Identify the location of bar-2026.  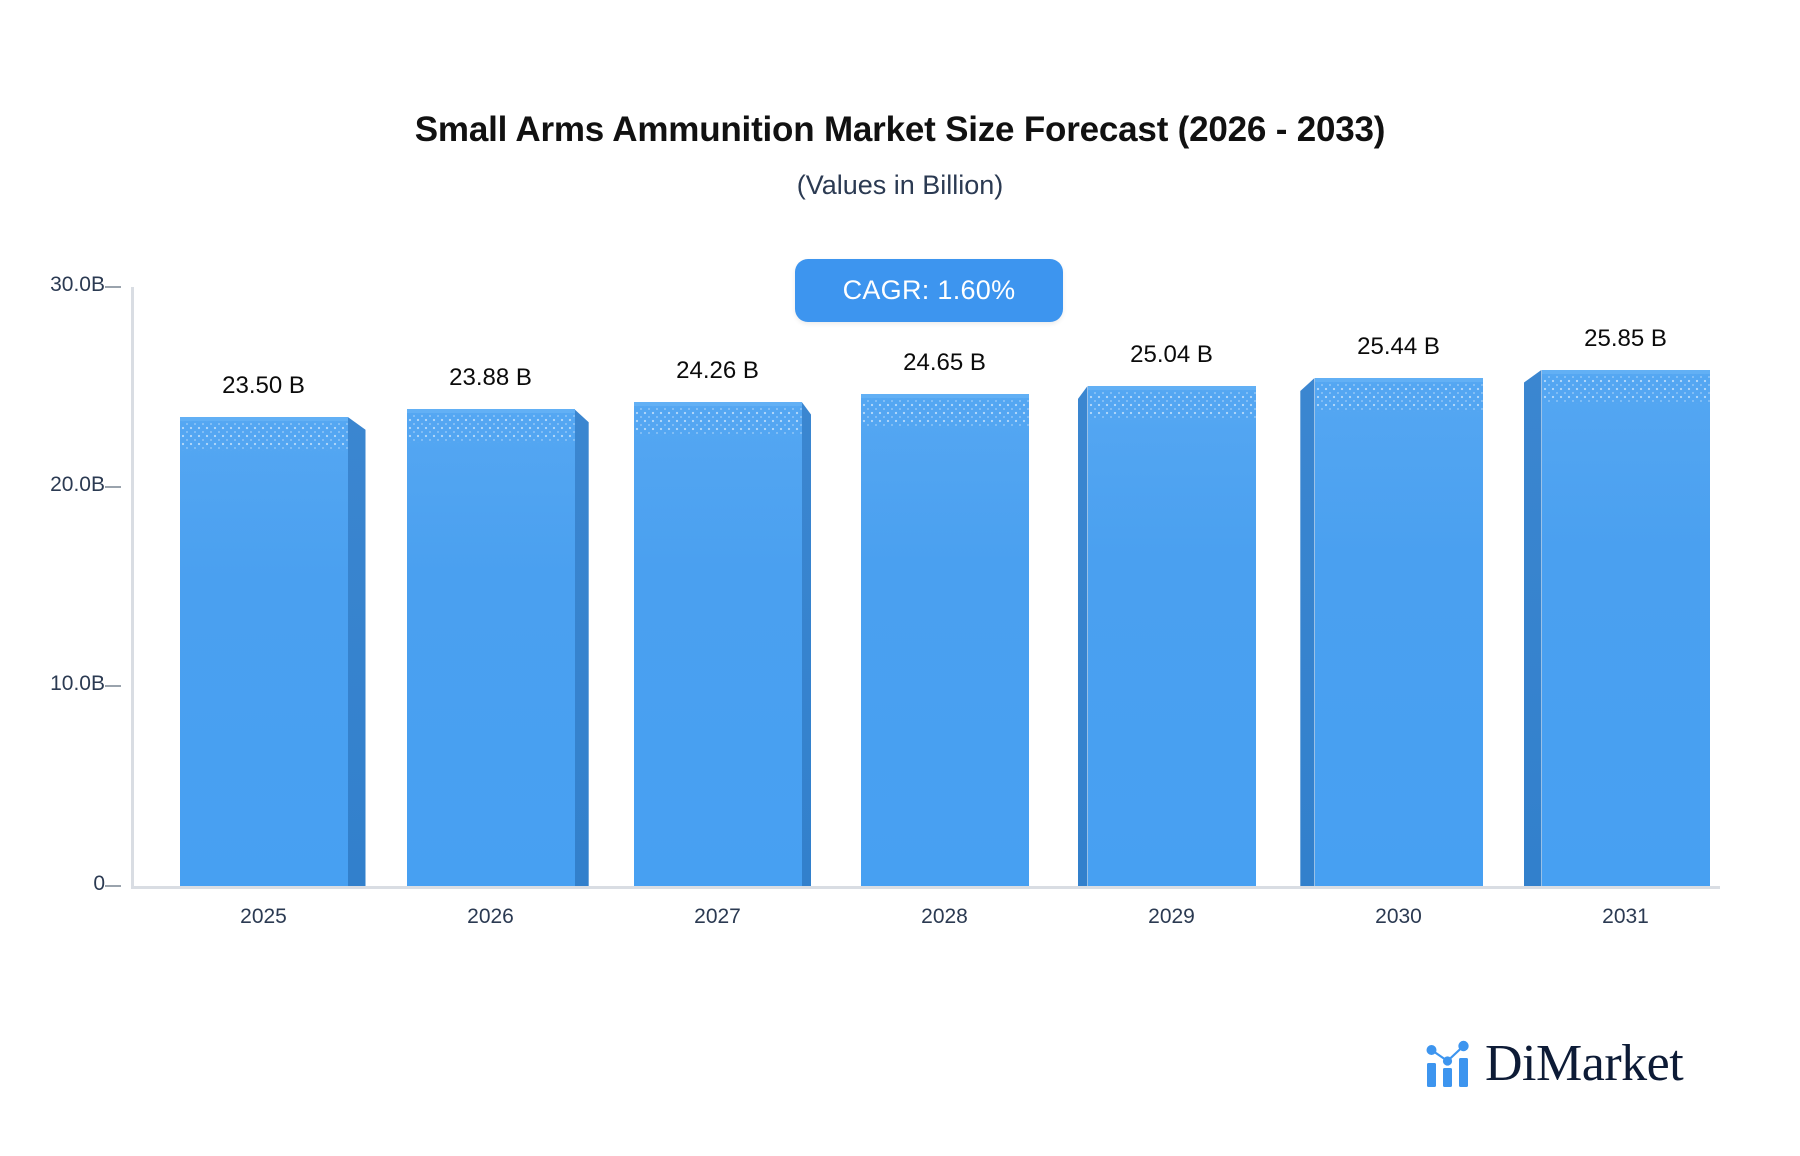
(497, 647).